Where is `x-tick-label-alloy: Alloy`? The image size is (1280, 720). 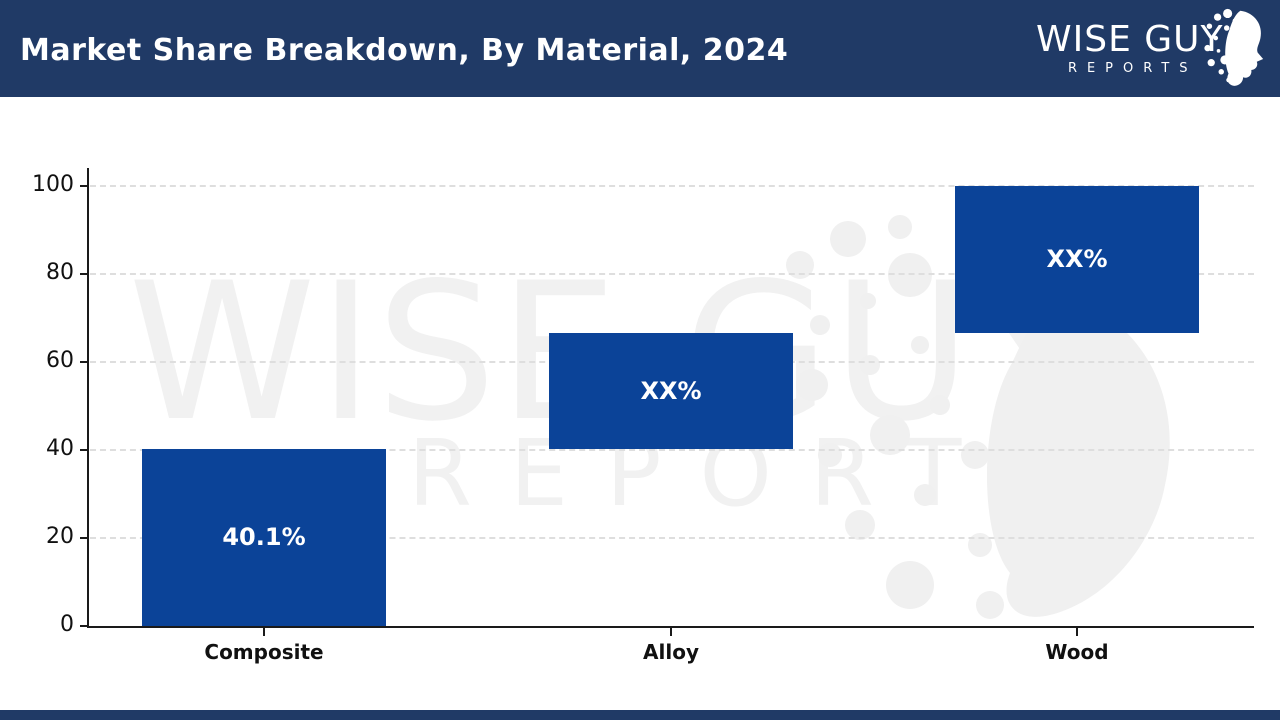
x-tick-label-alloy: Alloy is located at coordinates (671, 652).